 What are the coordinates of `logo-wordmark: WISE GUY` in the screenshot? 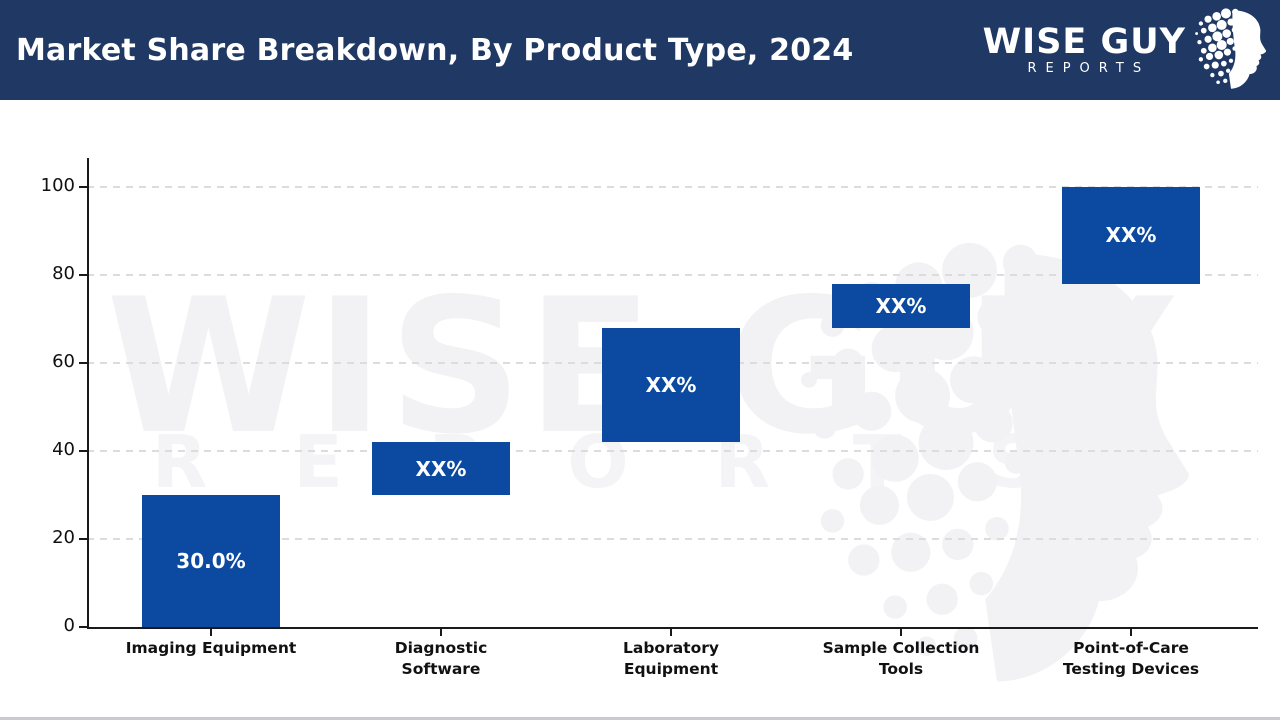 It's located at (1084, 41).